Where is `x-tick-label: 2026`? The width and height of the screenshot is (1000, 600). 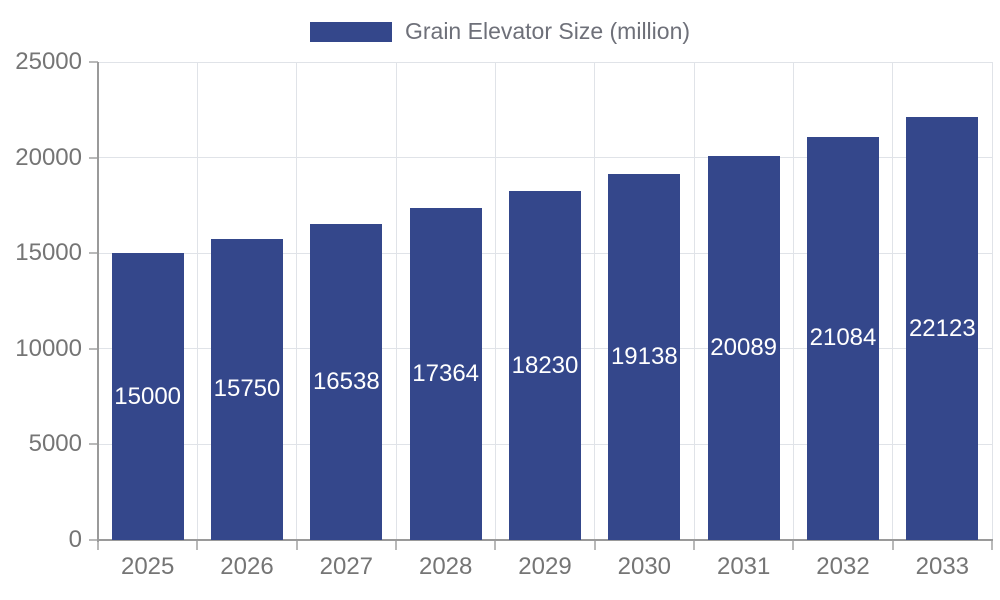 x-tick-label: 2026 is located at coordinates (247, 566).